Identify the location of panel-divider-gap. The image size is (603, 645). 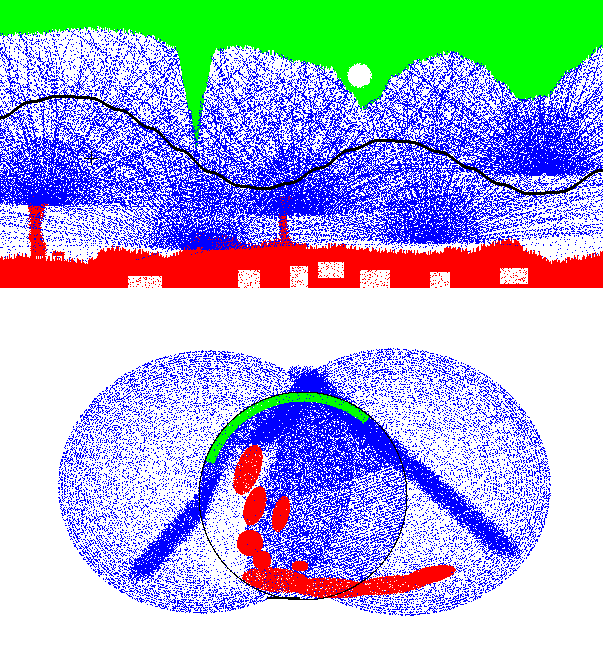
(301, 311).